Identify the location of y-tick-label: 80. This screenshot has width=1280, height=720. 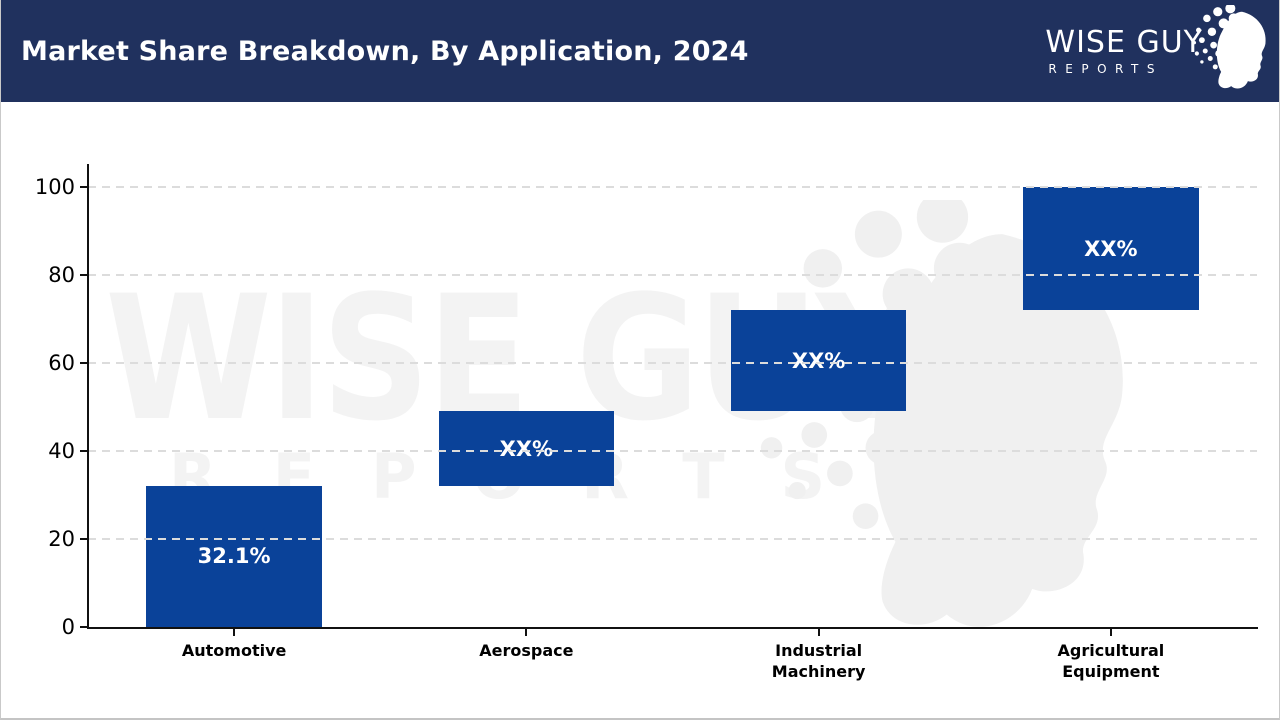
(61, 275).